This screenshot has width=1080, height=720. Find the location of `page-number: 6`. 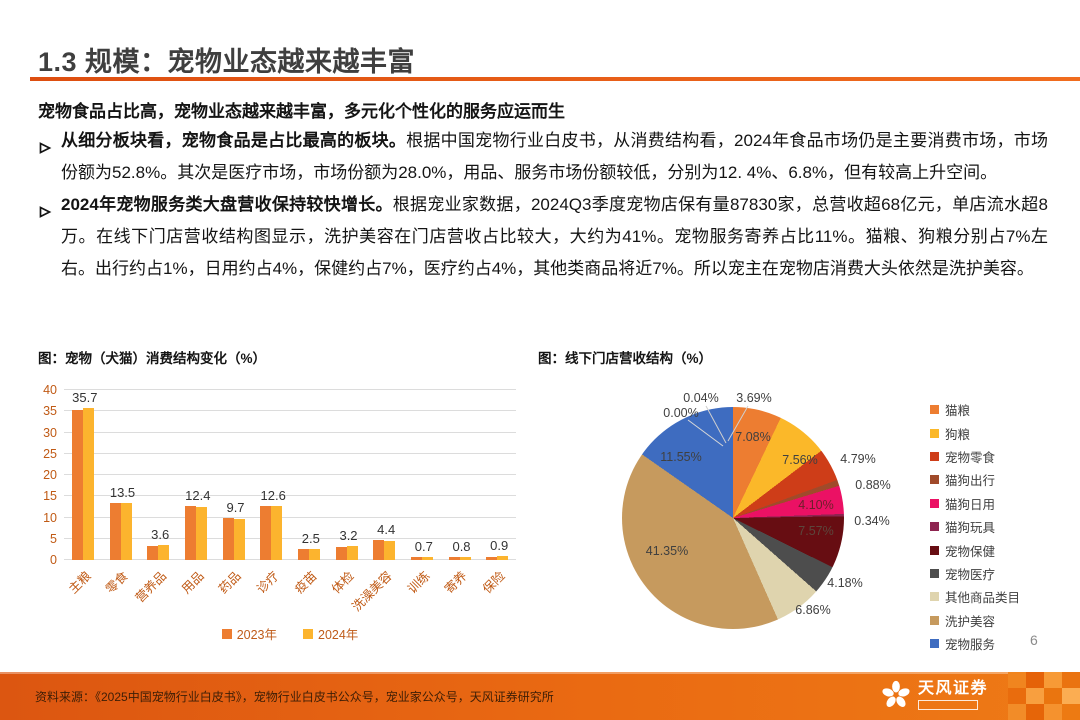

page-number: 6 is located at coordinates (1034, 640).